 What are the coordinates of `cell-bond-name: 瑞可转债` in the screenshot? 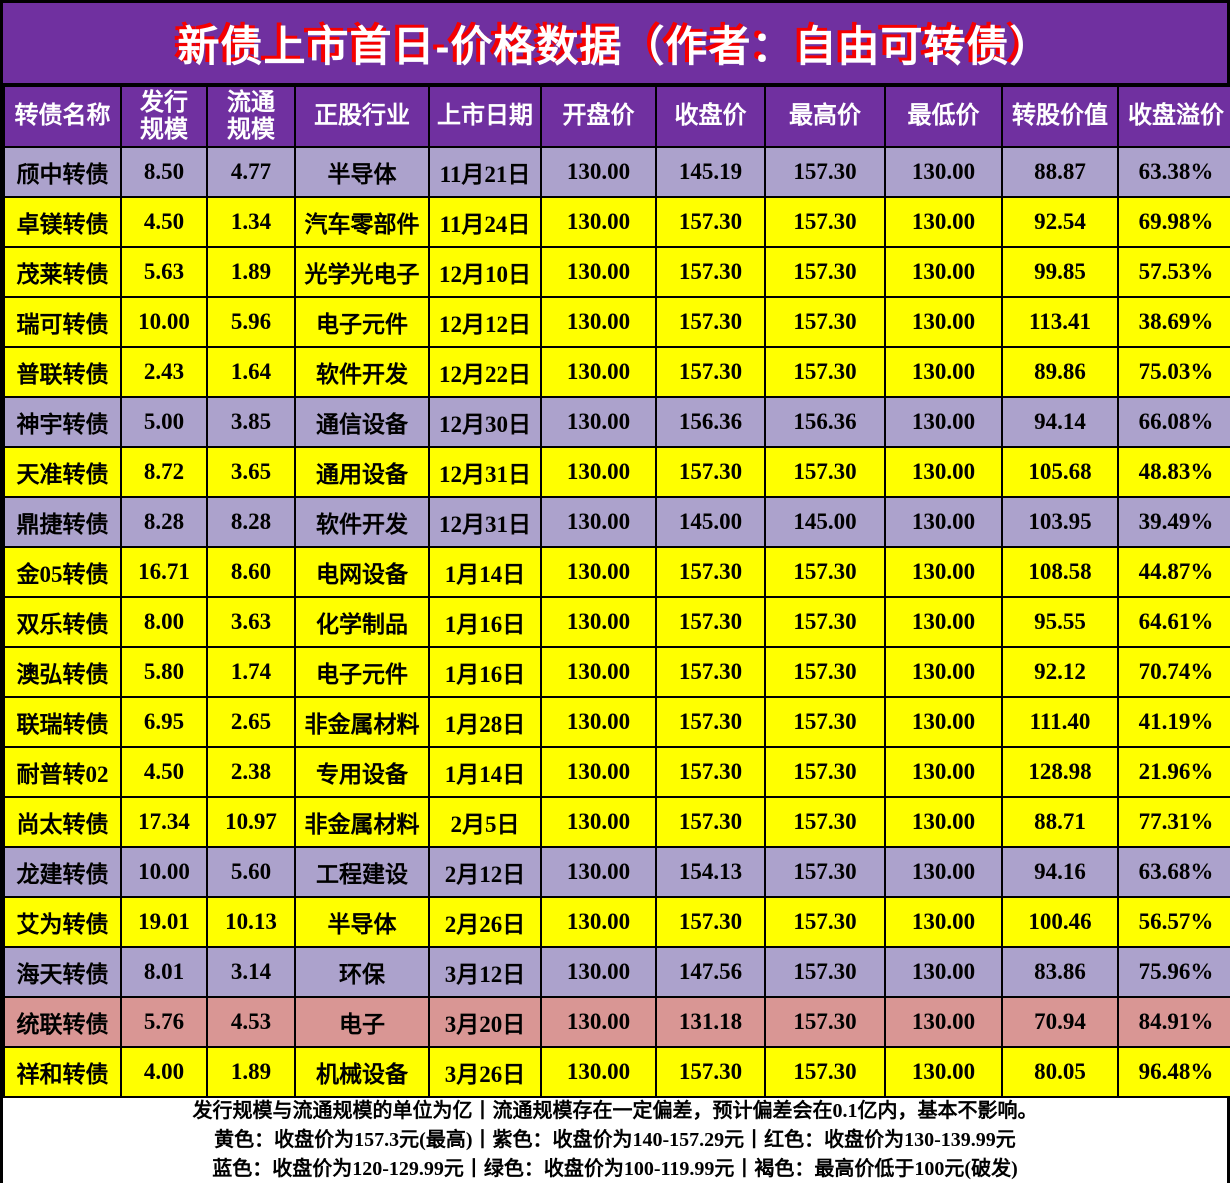 It's located at (62, 322).